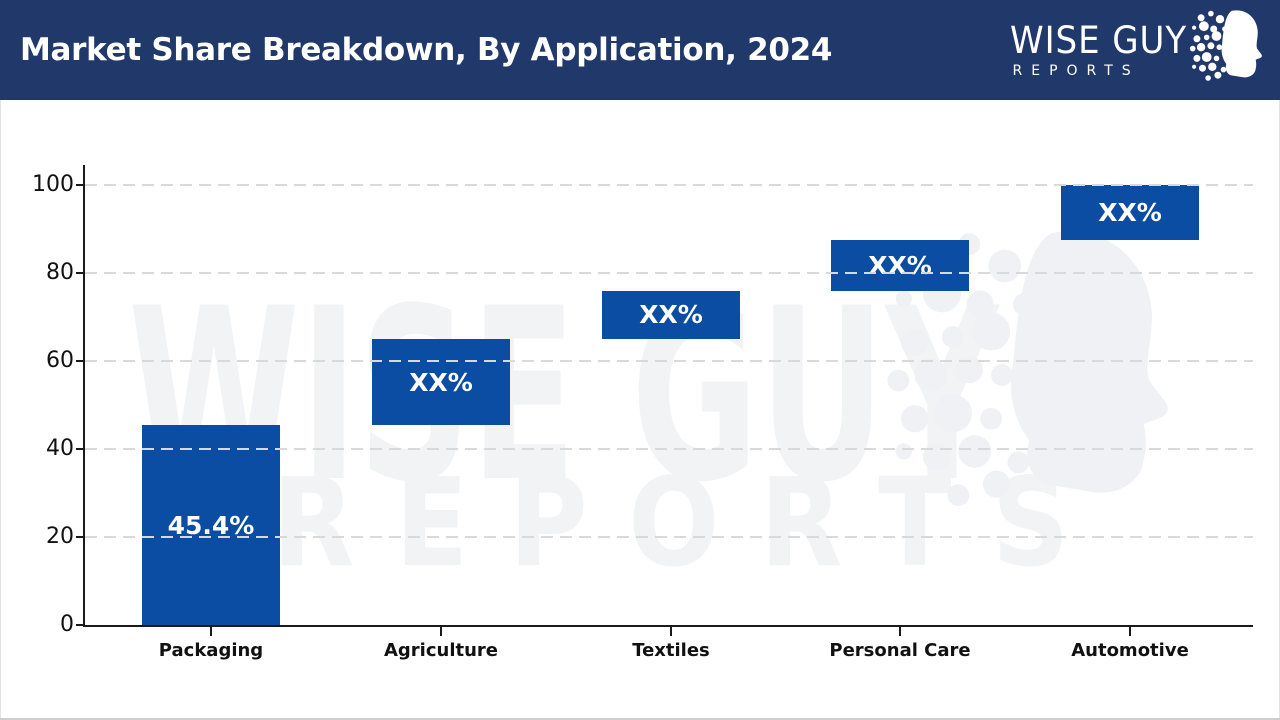  I want to click on bar-textiles: XX%, so click(671, 314).